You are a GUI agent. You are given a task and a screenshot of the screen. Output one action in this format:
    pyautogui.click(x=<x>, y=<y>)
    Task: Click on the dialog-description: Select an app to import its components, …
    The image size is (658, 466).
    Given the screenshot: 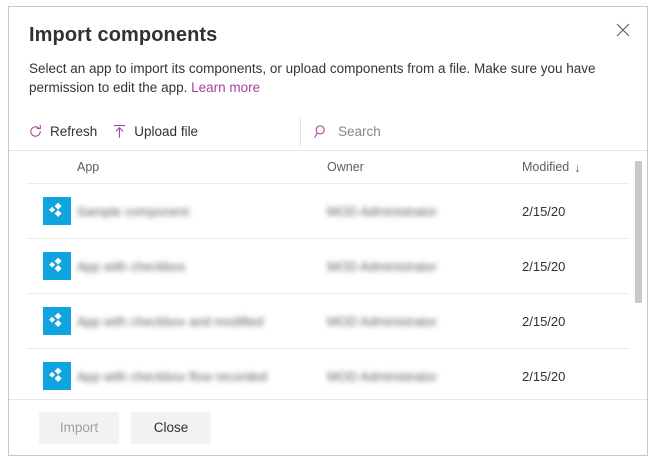 What is the action you would take?
    pyautogui.click(x=328, y=72)
    